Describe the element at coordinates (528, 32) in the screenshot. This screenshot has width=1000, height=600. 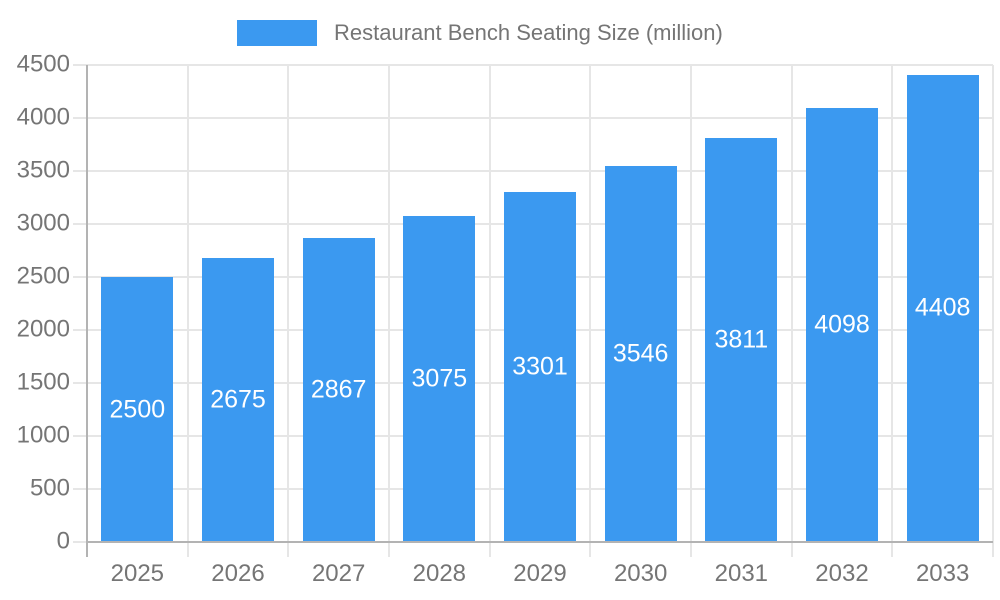
I see `legend-label: Restaurant Bench Seating Size (million)` at that location.